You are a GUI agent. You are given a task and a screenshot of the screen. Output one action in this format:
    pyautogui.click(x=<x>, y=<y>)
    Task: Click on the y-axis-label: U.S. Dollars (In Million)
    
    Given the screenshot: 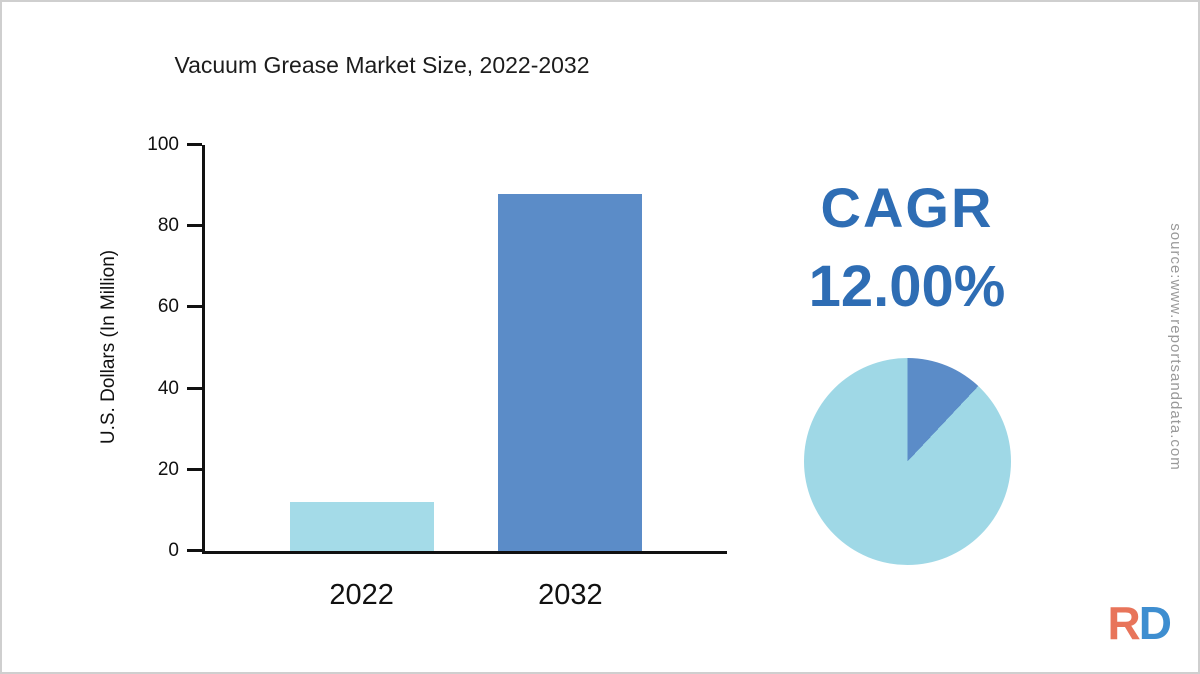 What is the action you would take?
    pyautogui.click(x=108, y=347)
    